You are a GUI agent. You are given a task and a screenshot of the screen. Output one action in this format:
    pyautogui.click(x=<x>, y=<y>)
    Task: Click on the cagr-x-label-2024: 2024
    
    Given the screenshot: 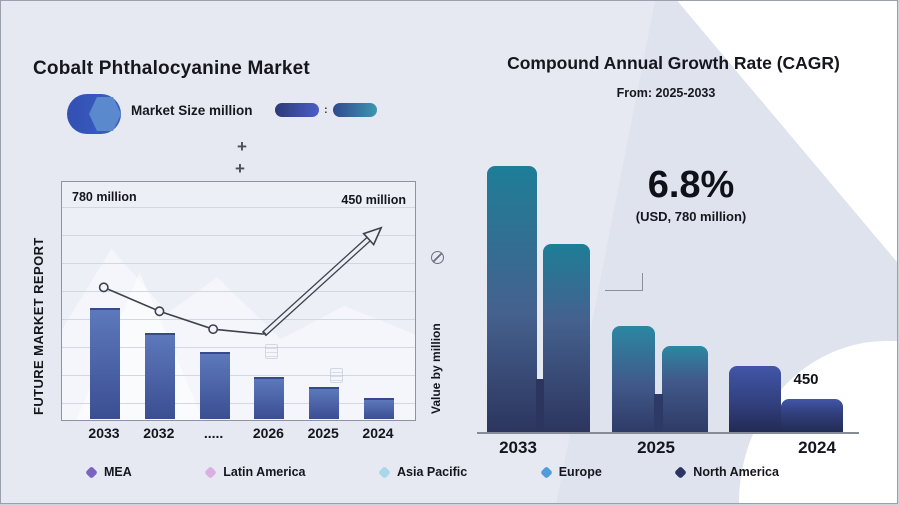 What is the action you would take?
    pyautogui.click(x=817, y=447)
    